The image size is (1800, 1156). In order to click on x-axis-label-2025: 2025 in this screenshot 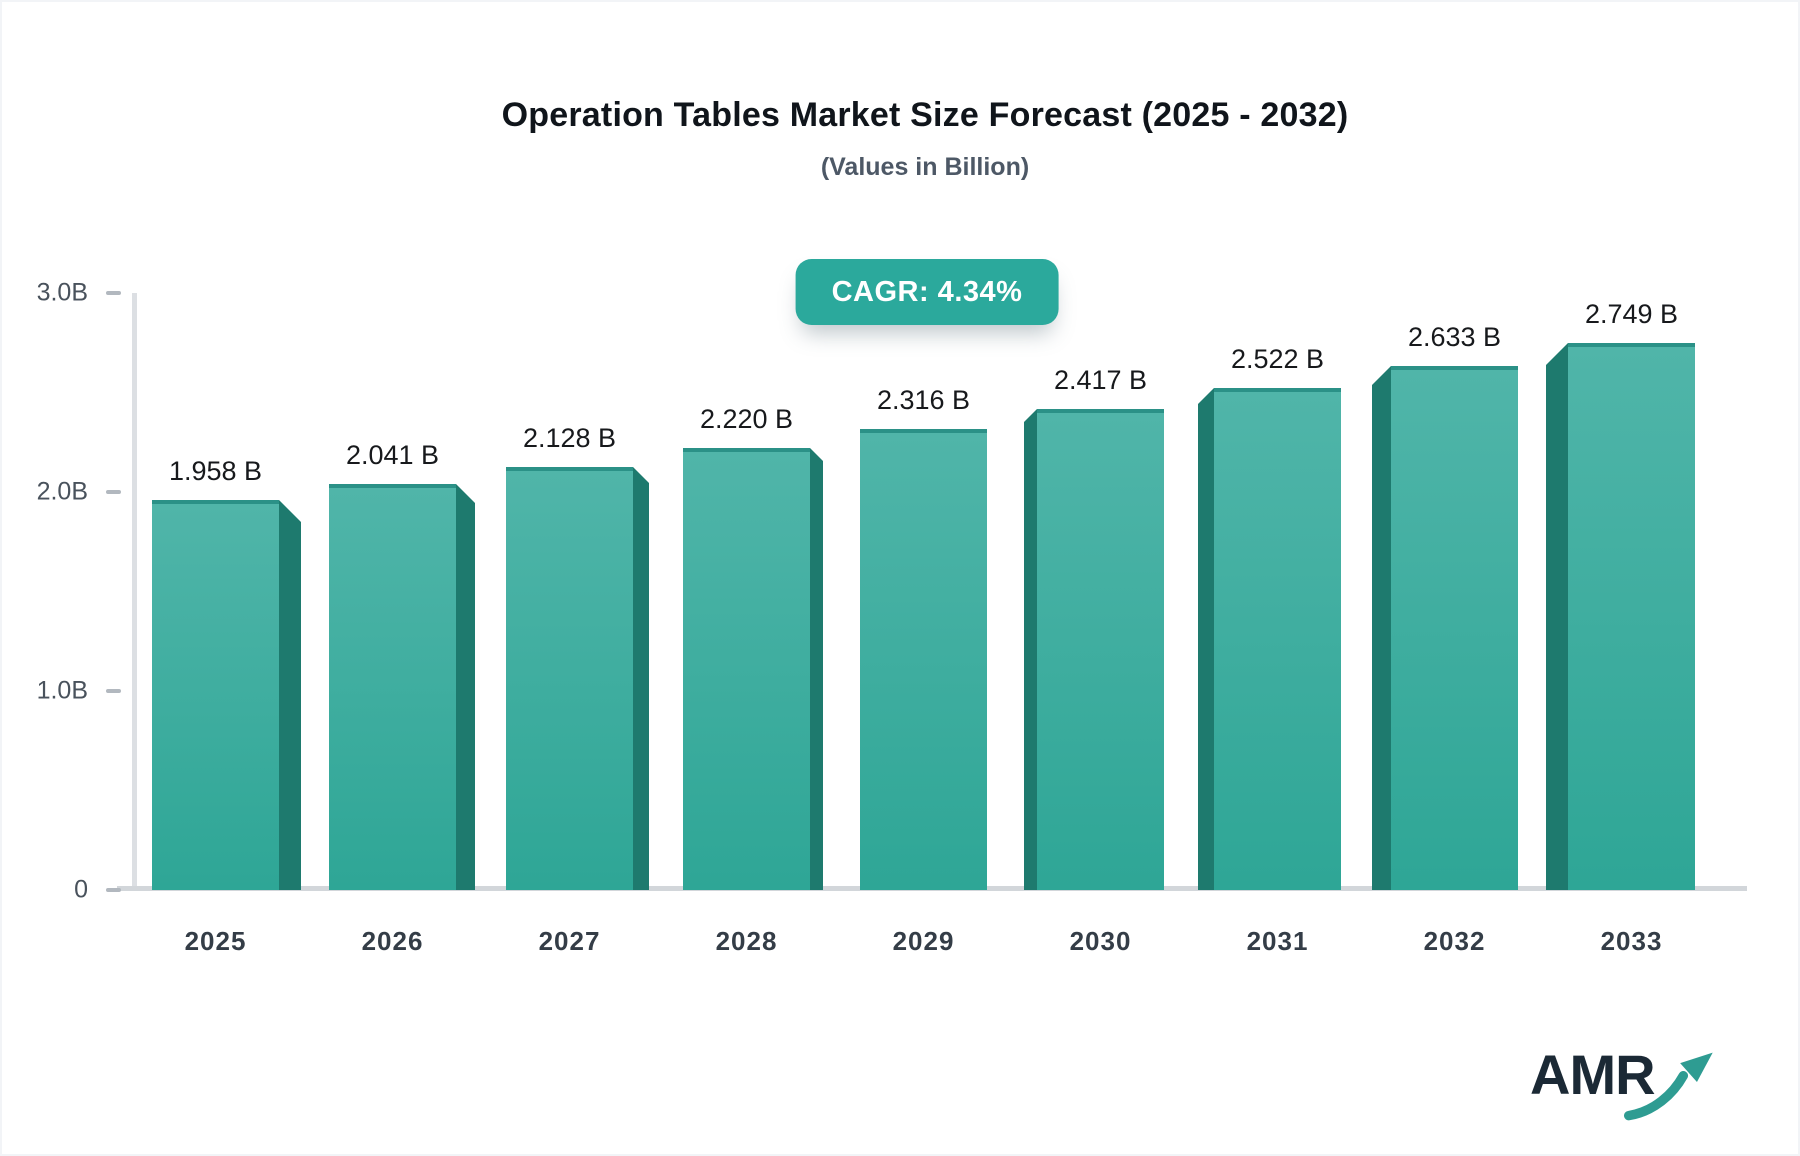, I will do `click(215, 941)`.